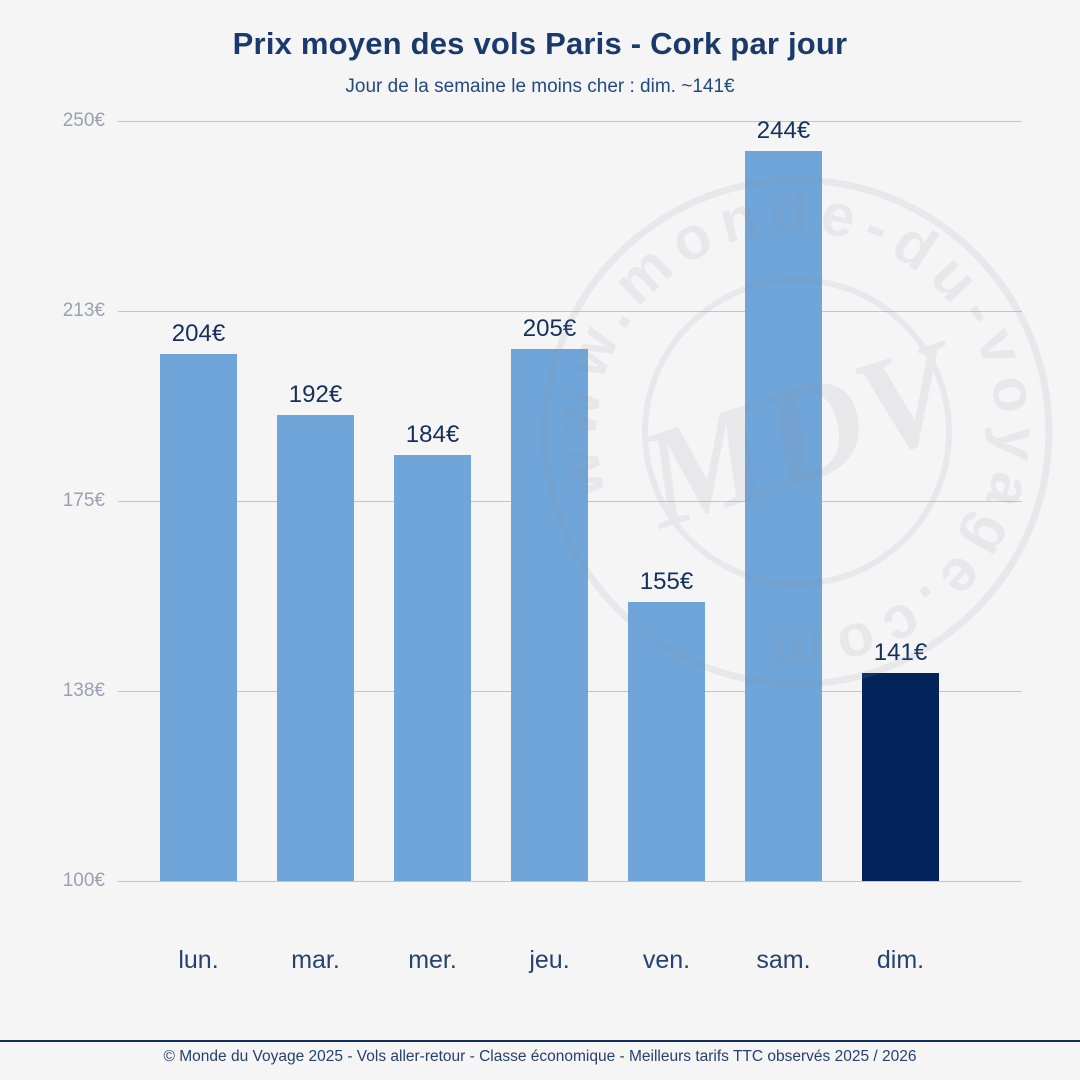 The height and width of the screenshot is (1080, 1080). I want to click on bar-value-label: 155€, so click(666, 582).